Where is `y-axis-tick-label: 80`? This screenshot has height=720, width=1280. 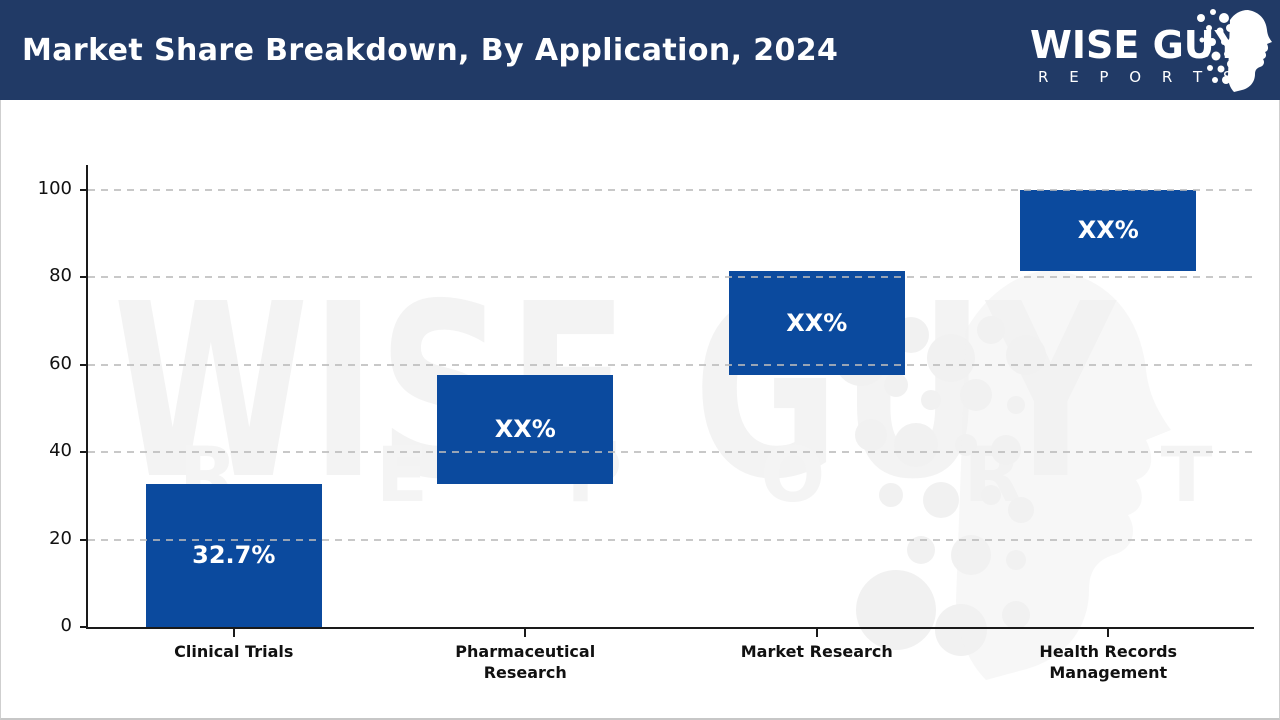 y-axis-tick-label: 80 is located at coordinates (60, 275).